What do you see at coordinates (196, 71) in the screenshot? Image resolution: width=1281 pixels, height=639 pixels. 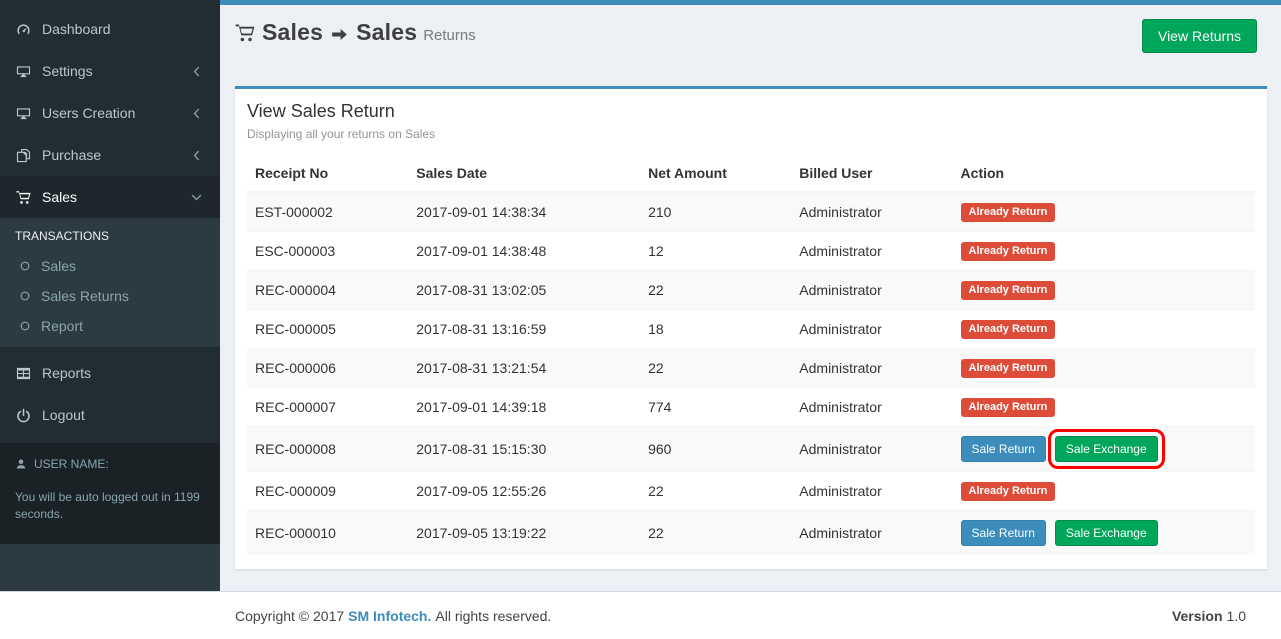 I see `chevron-left-icon` at bounding box center [196, 71].